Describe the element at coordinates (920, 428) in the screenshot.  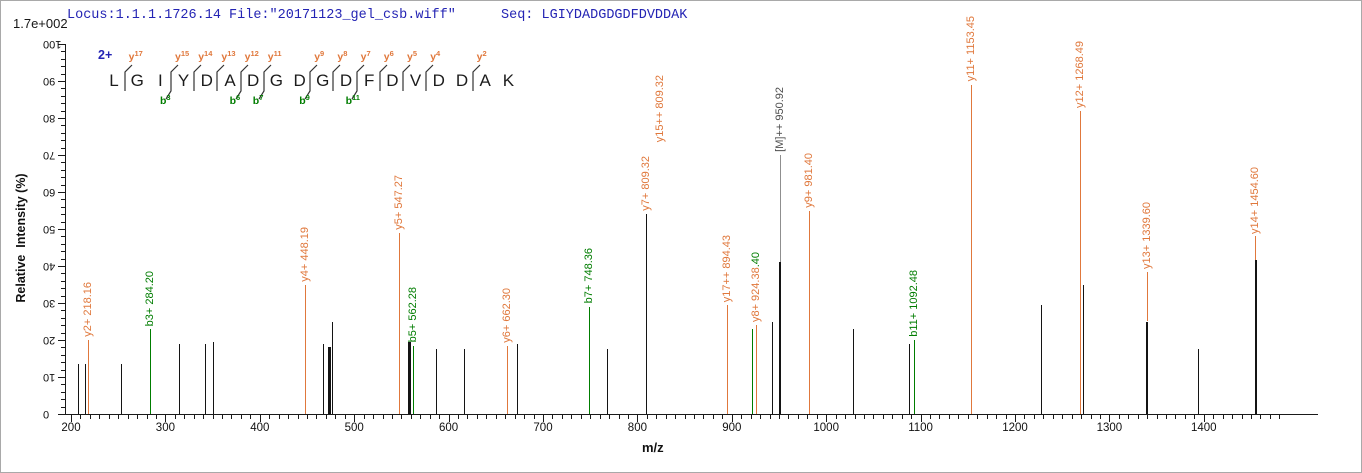
I see `x-tick-label: 1100` at that location.